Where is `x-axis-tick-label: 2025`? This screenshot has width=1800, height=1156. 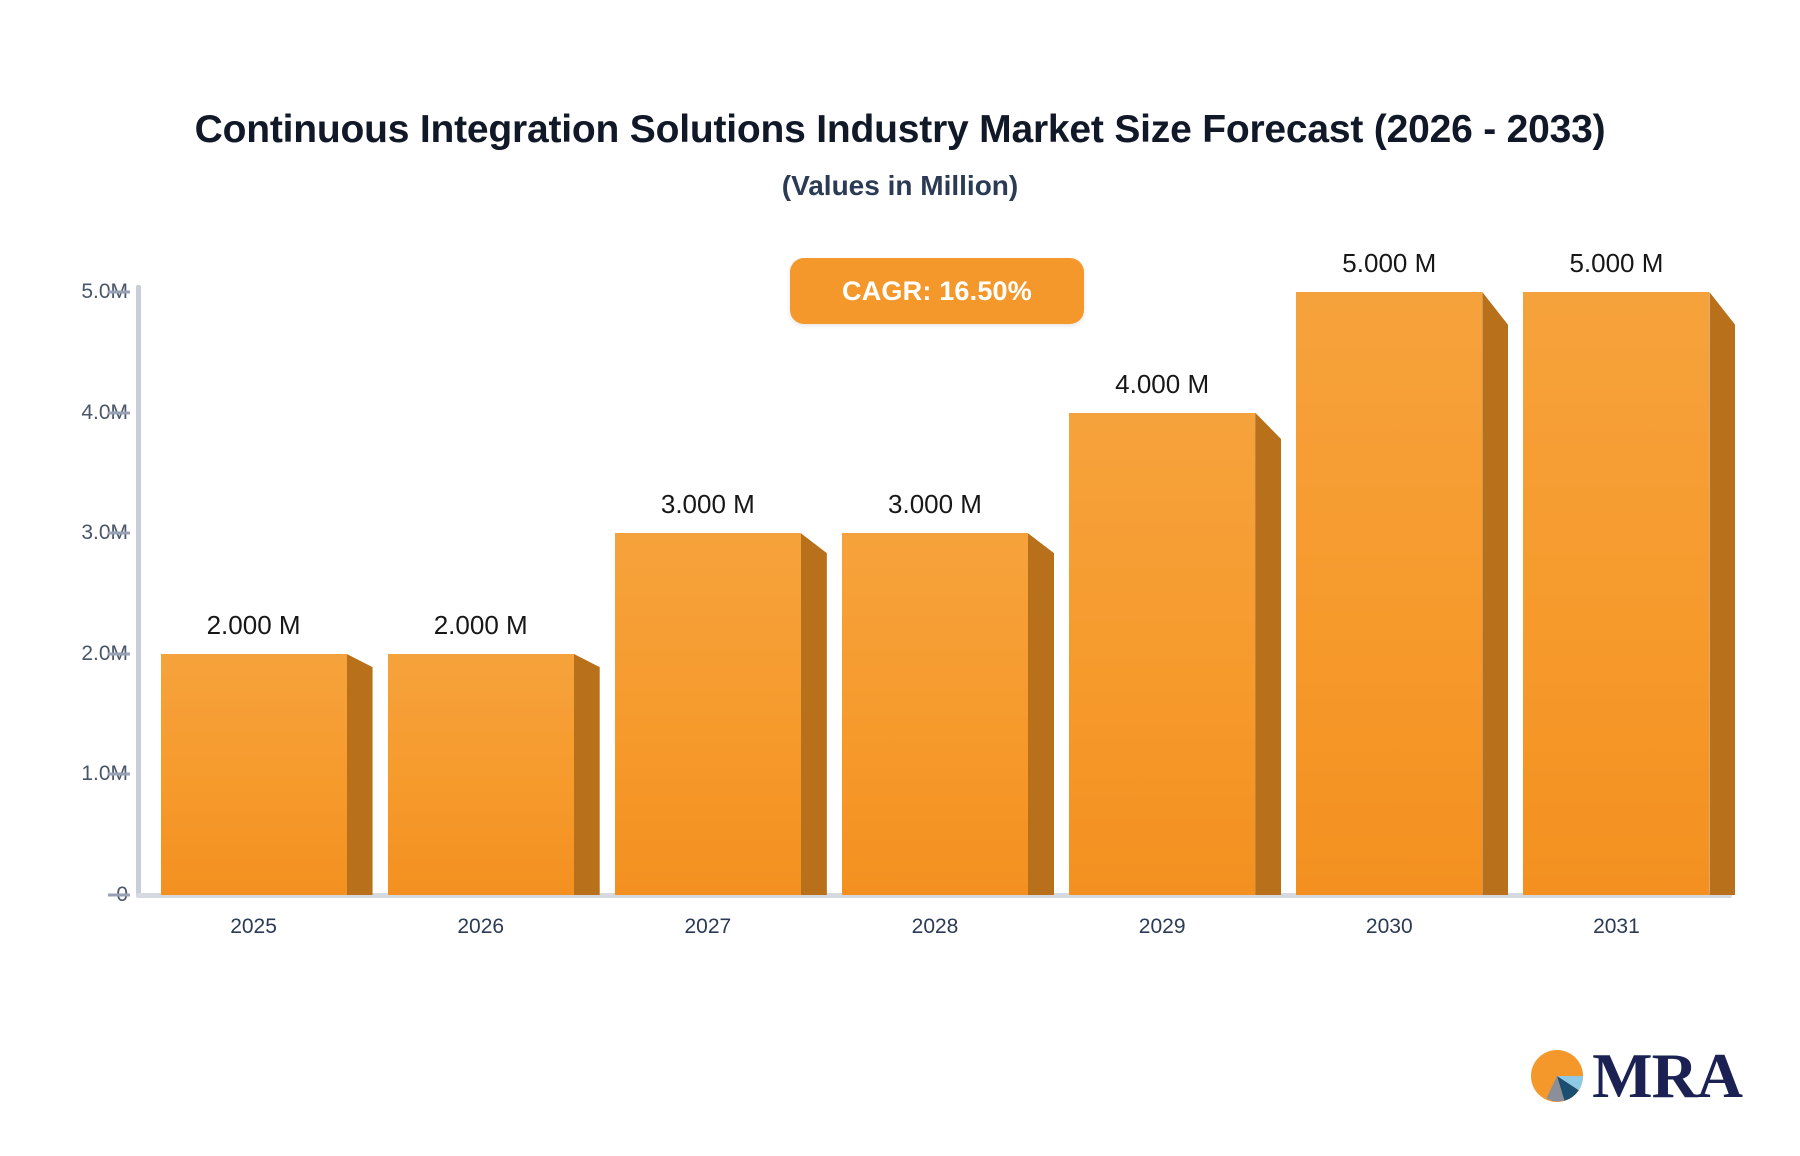
x-axis-tick-label: 2025 is located at coordinates (253, 926).